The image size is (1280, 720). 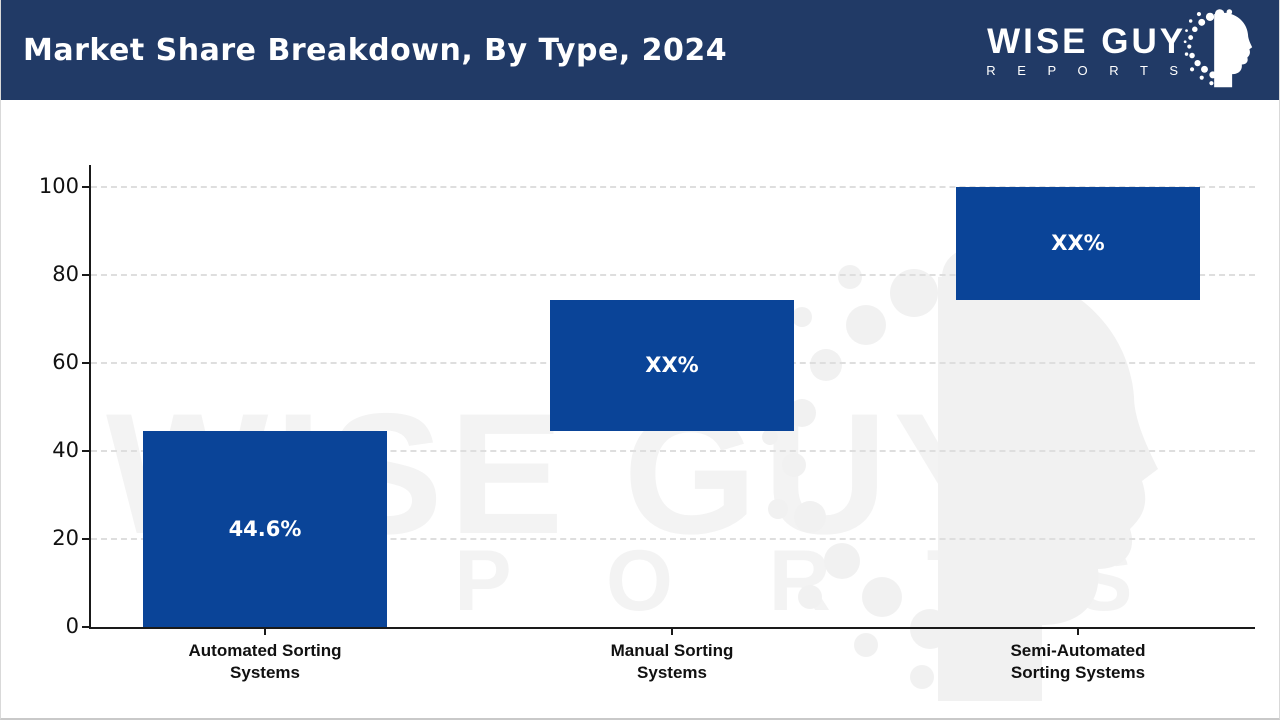 I want to click on y-axis-line, so click(x=90, y=397).